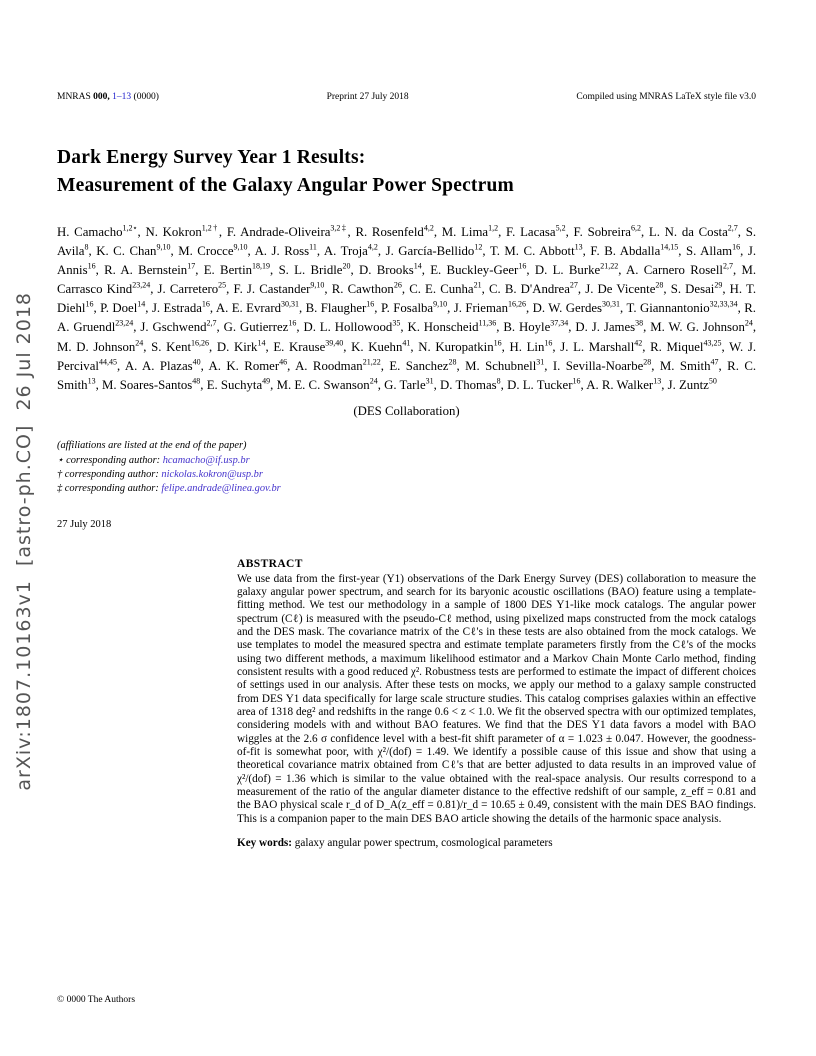 This screenshot has width=816, height=1056. Describe the element at coordinates (714, 250) in the screenshot. I see `author: S. Allam16,` at that location.